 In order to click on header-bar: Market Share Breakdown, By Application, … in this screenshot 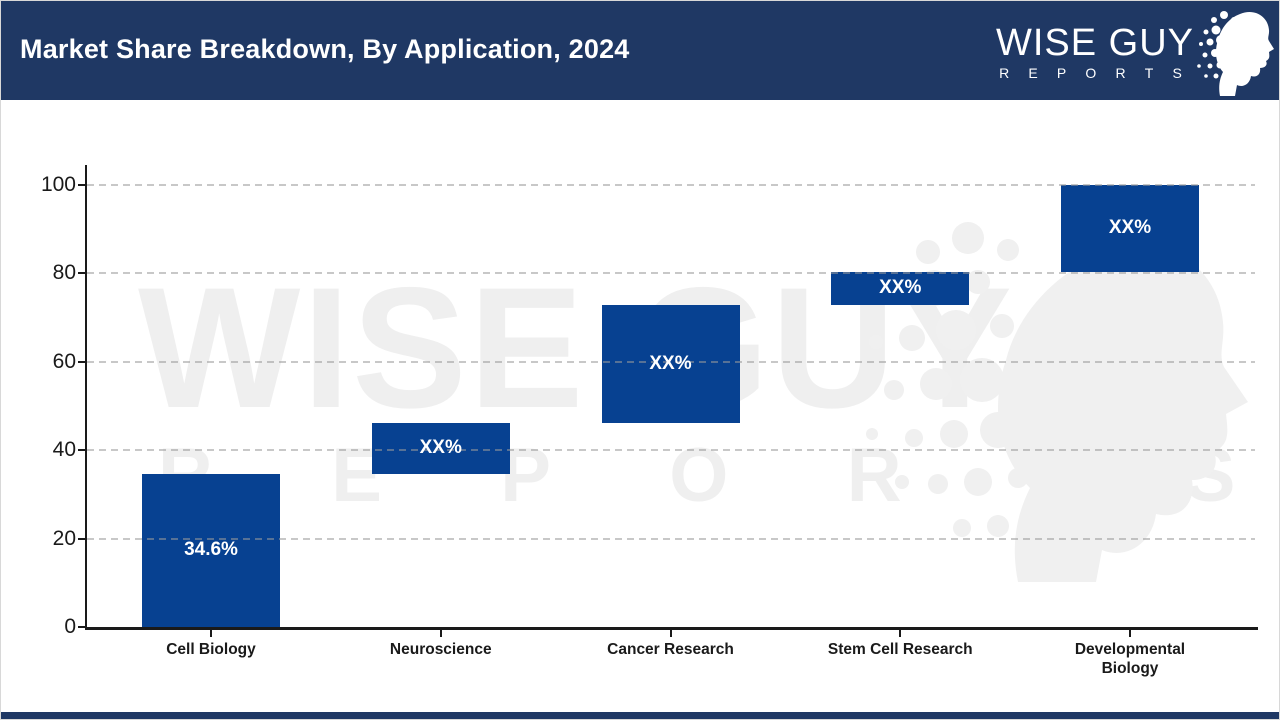, I will do `click(640, 50)`.